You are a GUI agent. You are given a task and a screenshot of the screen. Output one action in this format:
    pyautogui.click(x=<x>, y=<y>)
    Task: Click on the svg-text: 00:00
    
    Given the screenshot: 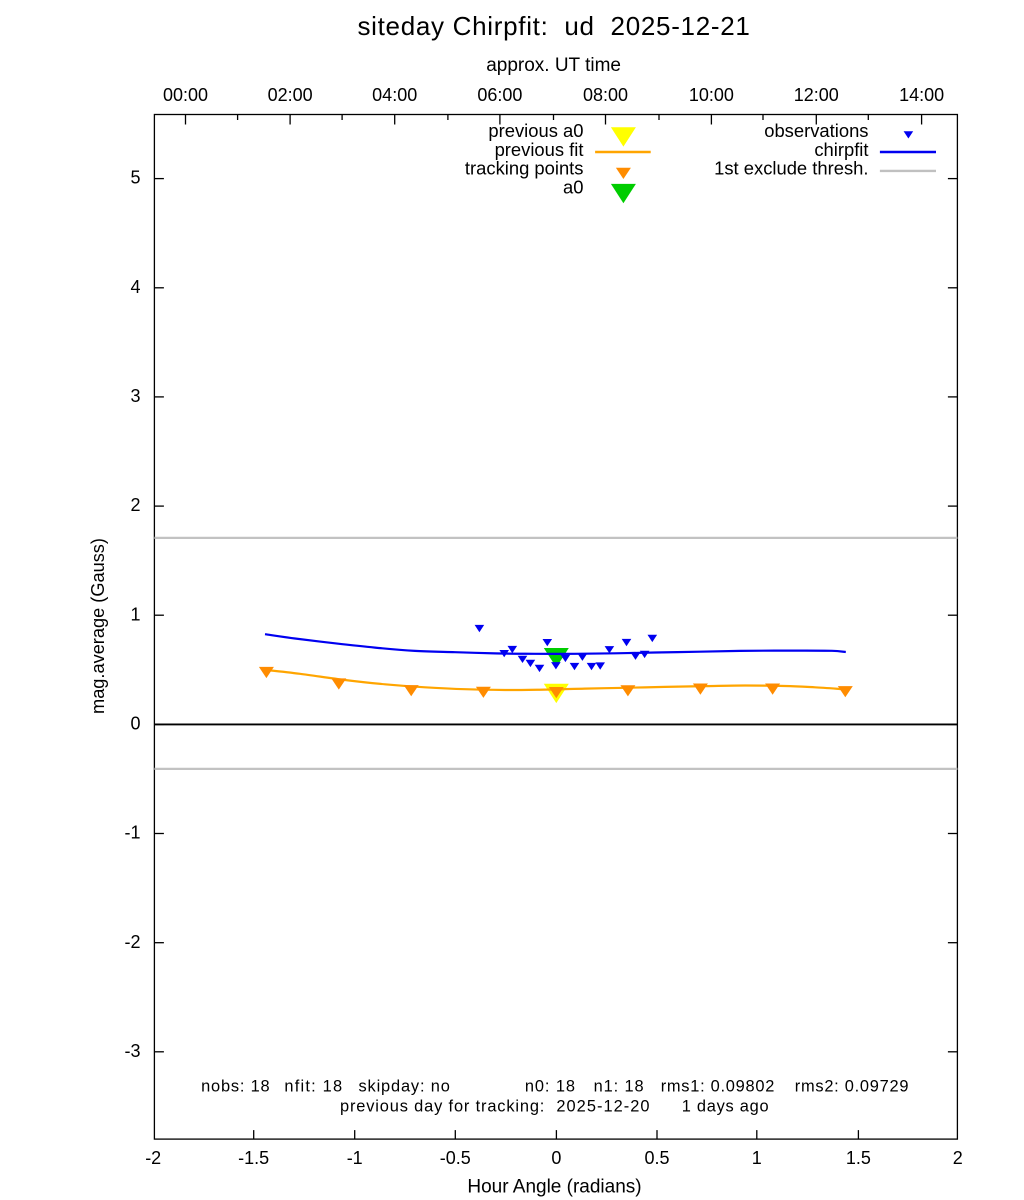 What is the action you would take?
    pyautogui.click(x=185, y=95)
    